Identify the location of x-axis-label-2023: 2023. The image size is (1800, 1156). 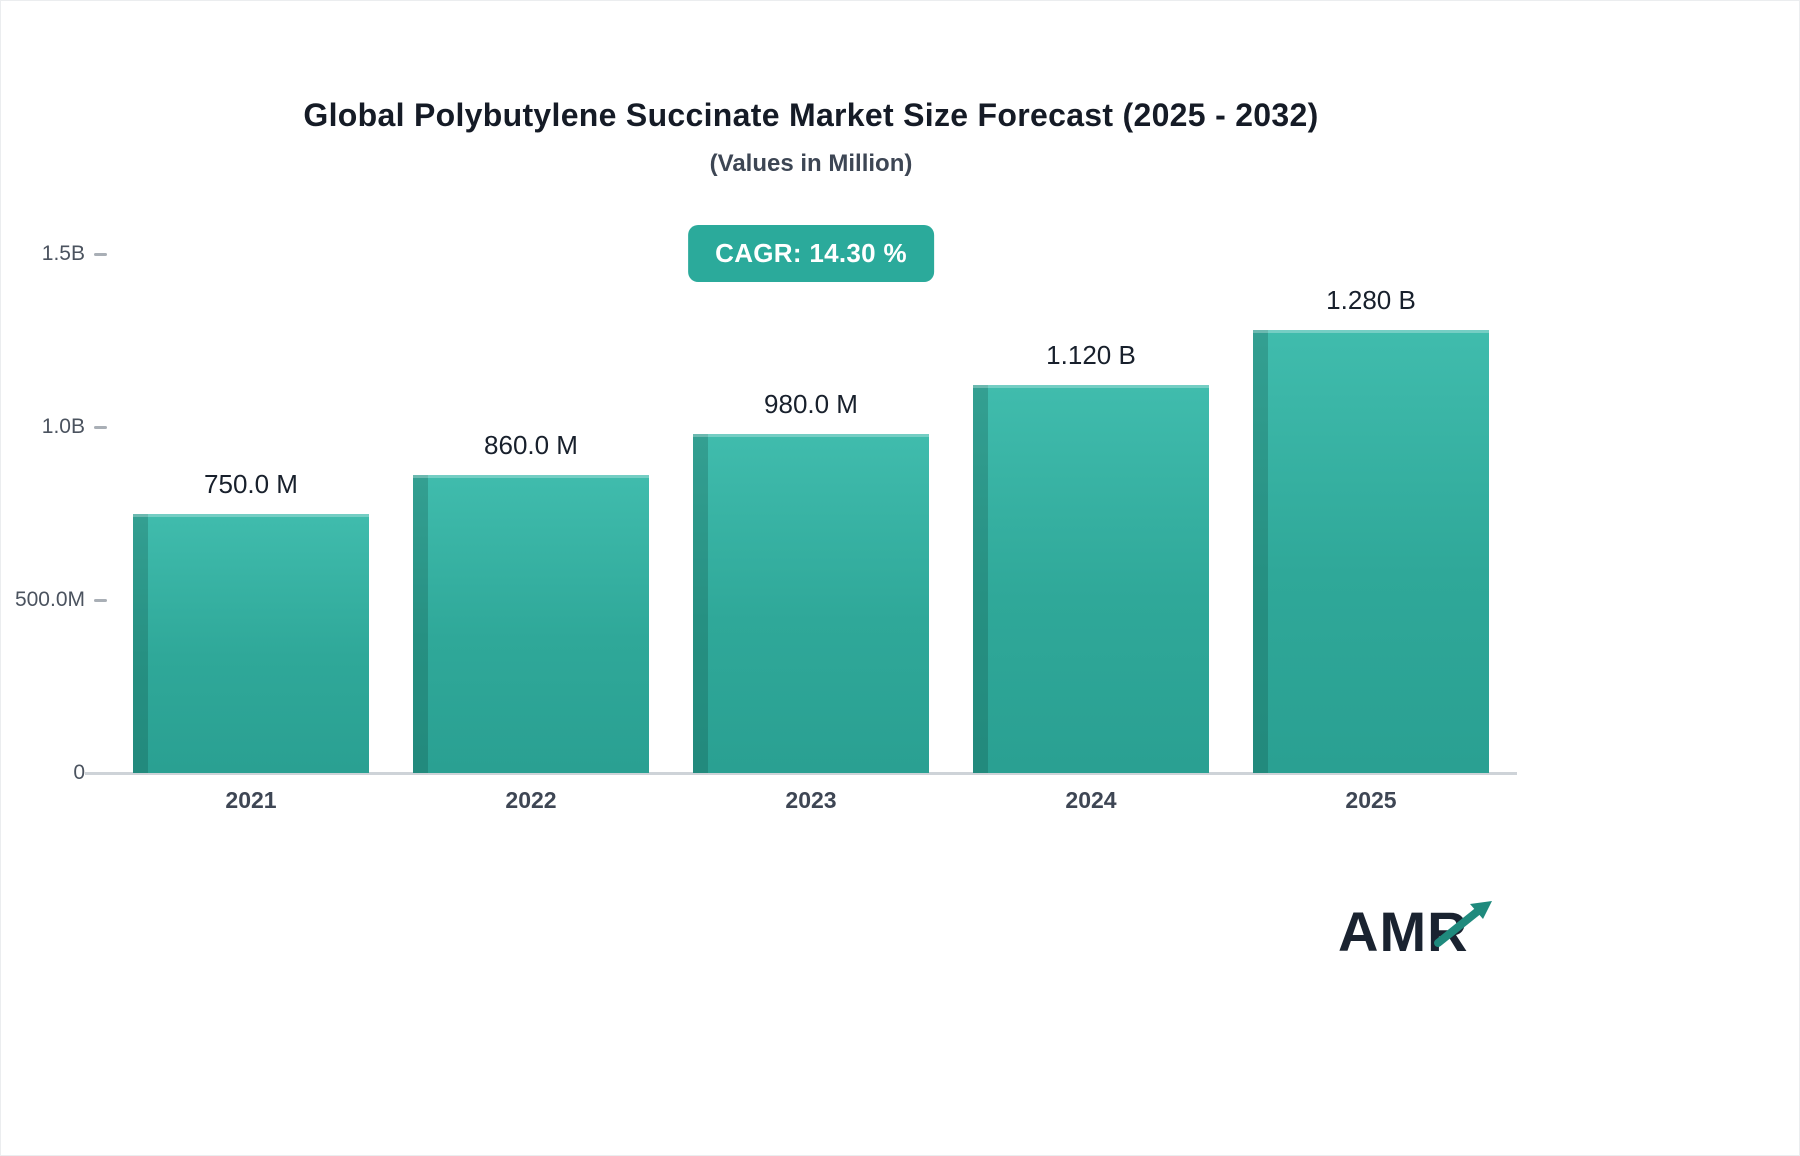
(811, 800).